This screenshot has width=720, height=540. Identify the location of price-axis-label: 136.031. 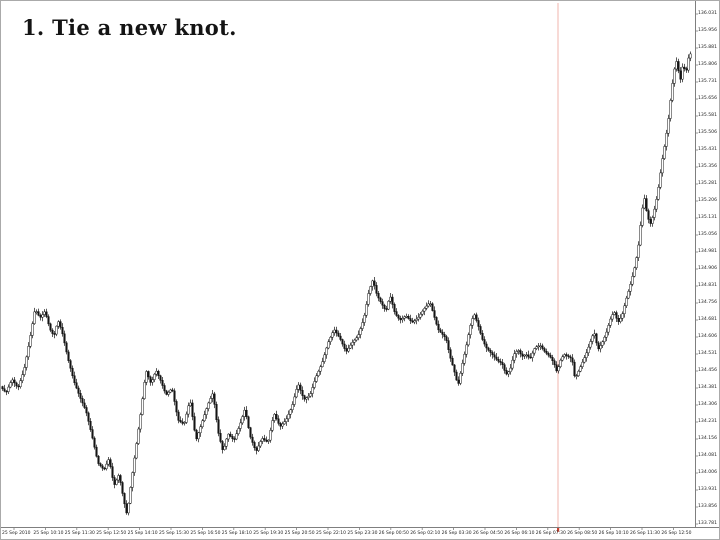
(707, 13).